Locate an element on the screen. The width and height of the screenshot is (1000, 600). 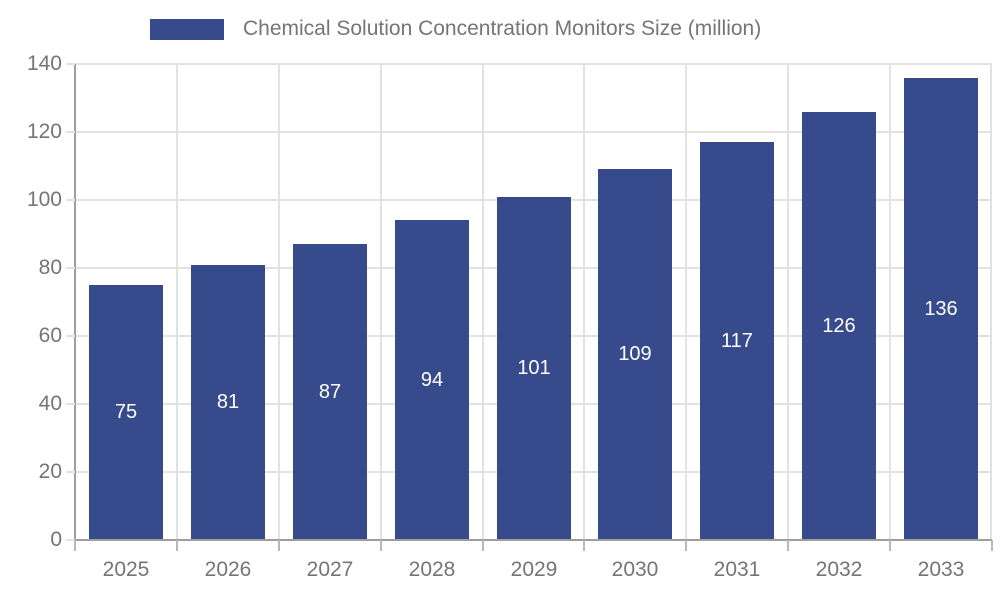
x-tick-label-2026: 2026 is located at coordinates (228, 569).